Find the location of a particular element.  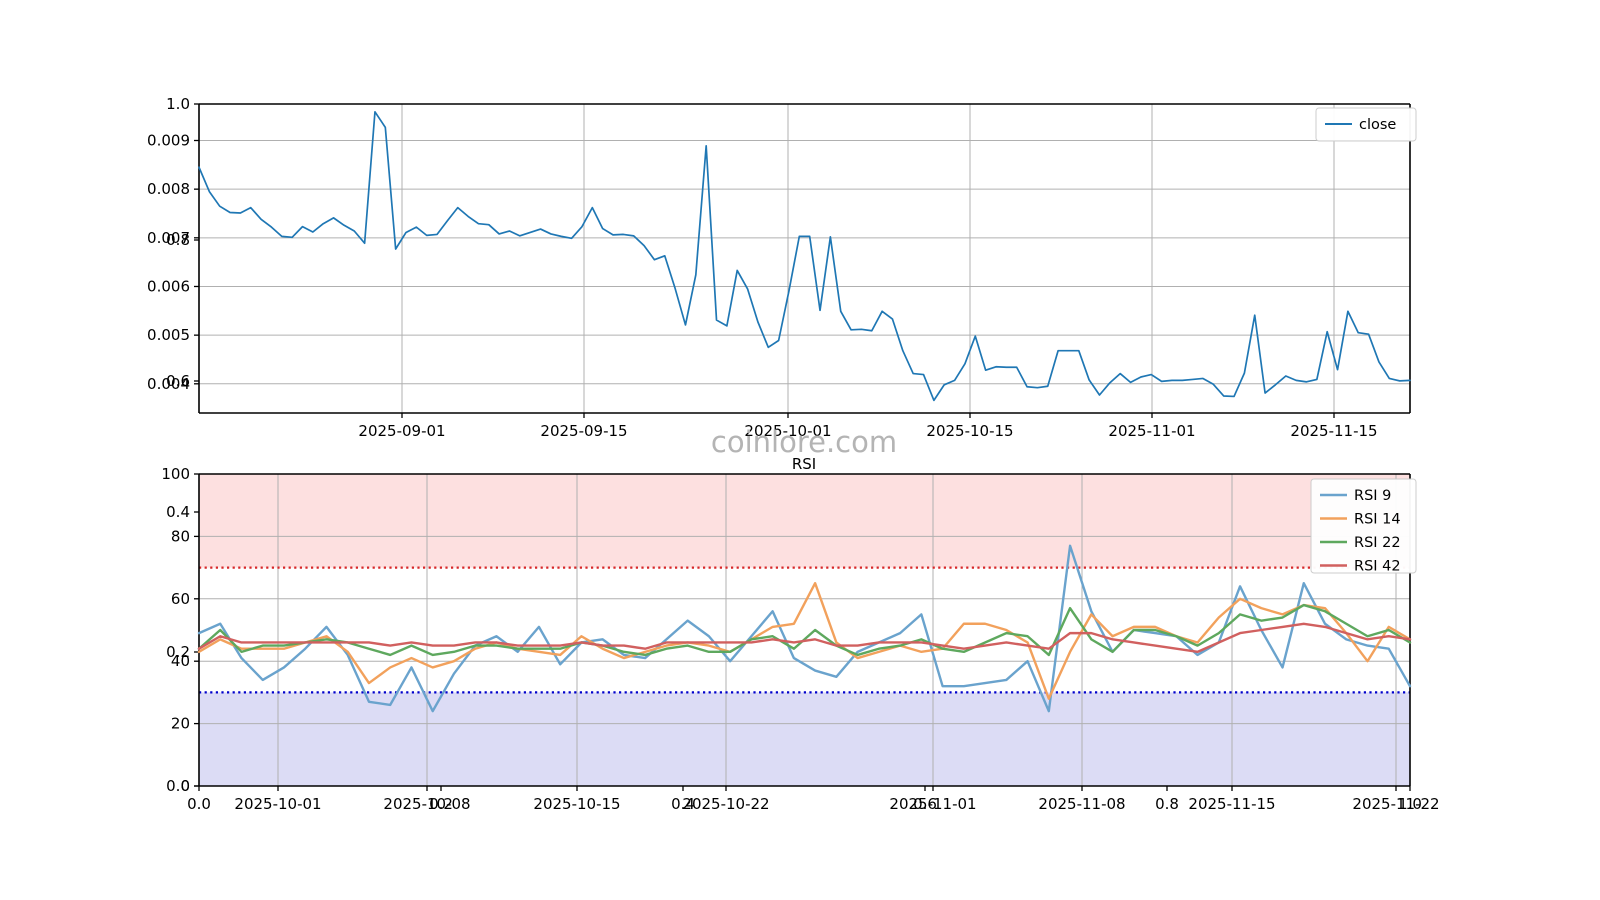

price-ytick-overlay-label: 0.8 is located at coordinates (178, 240).